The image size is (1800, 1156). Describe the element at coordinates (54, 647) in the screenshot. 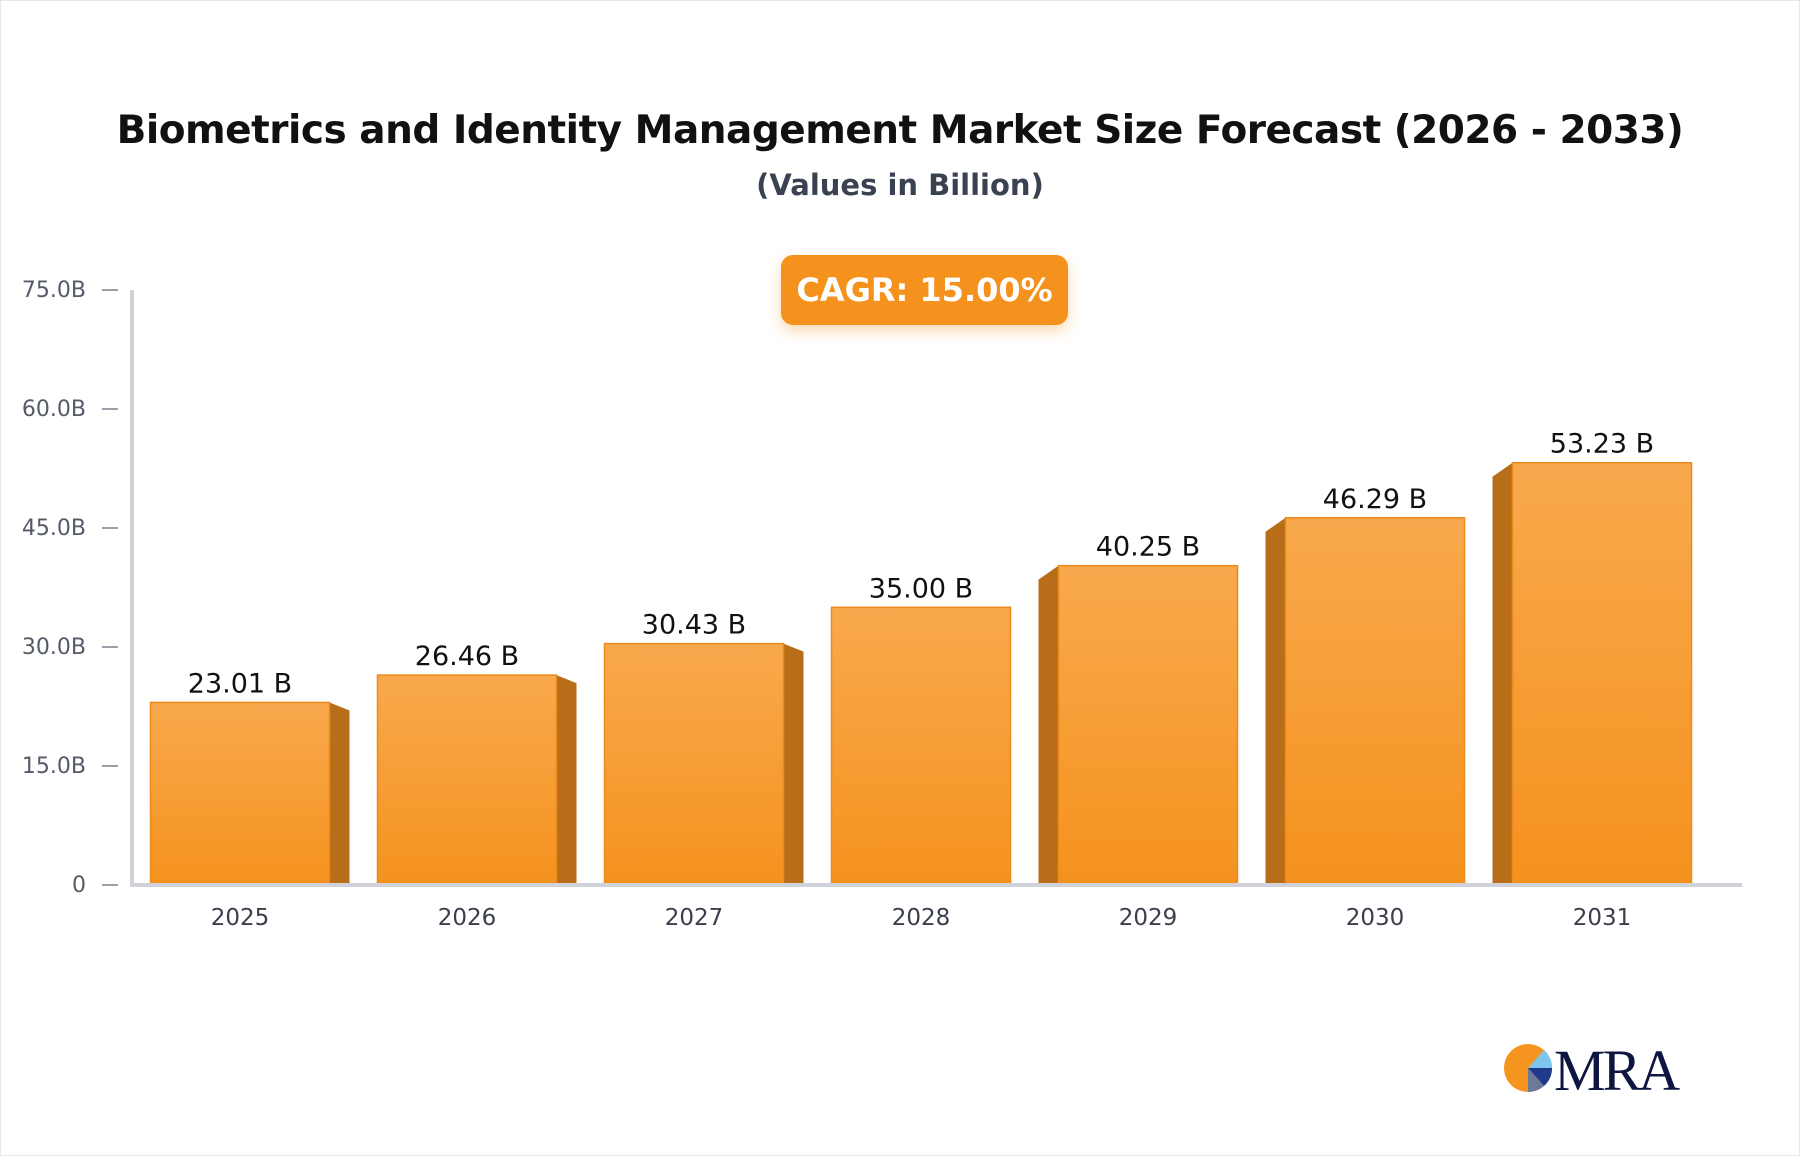

I see `y-tick-label: 30.0B` at that location.